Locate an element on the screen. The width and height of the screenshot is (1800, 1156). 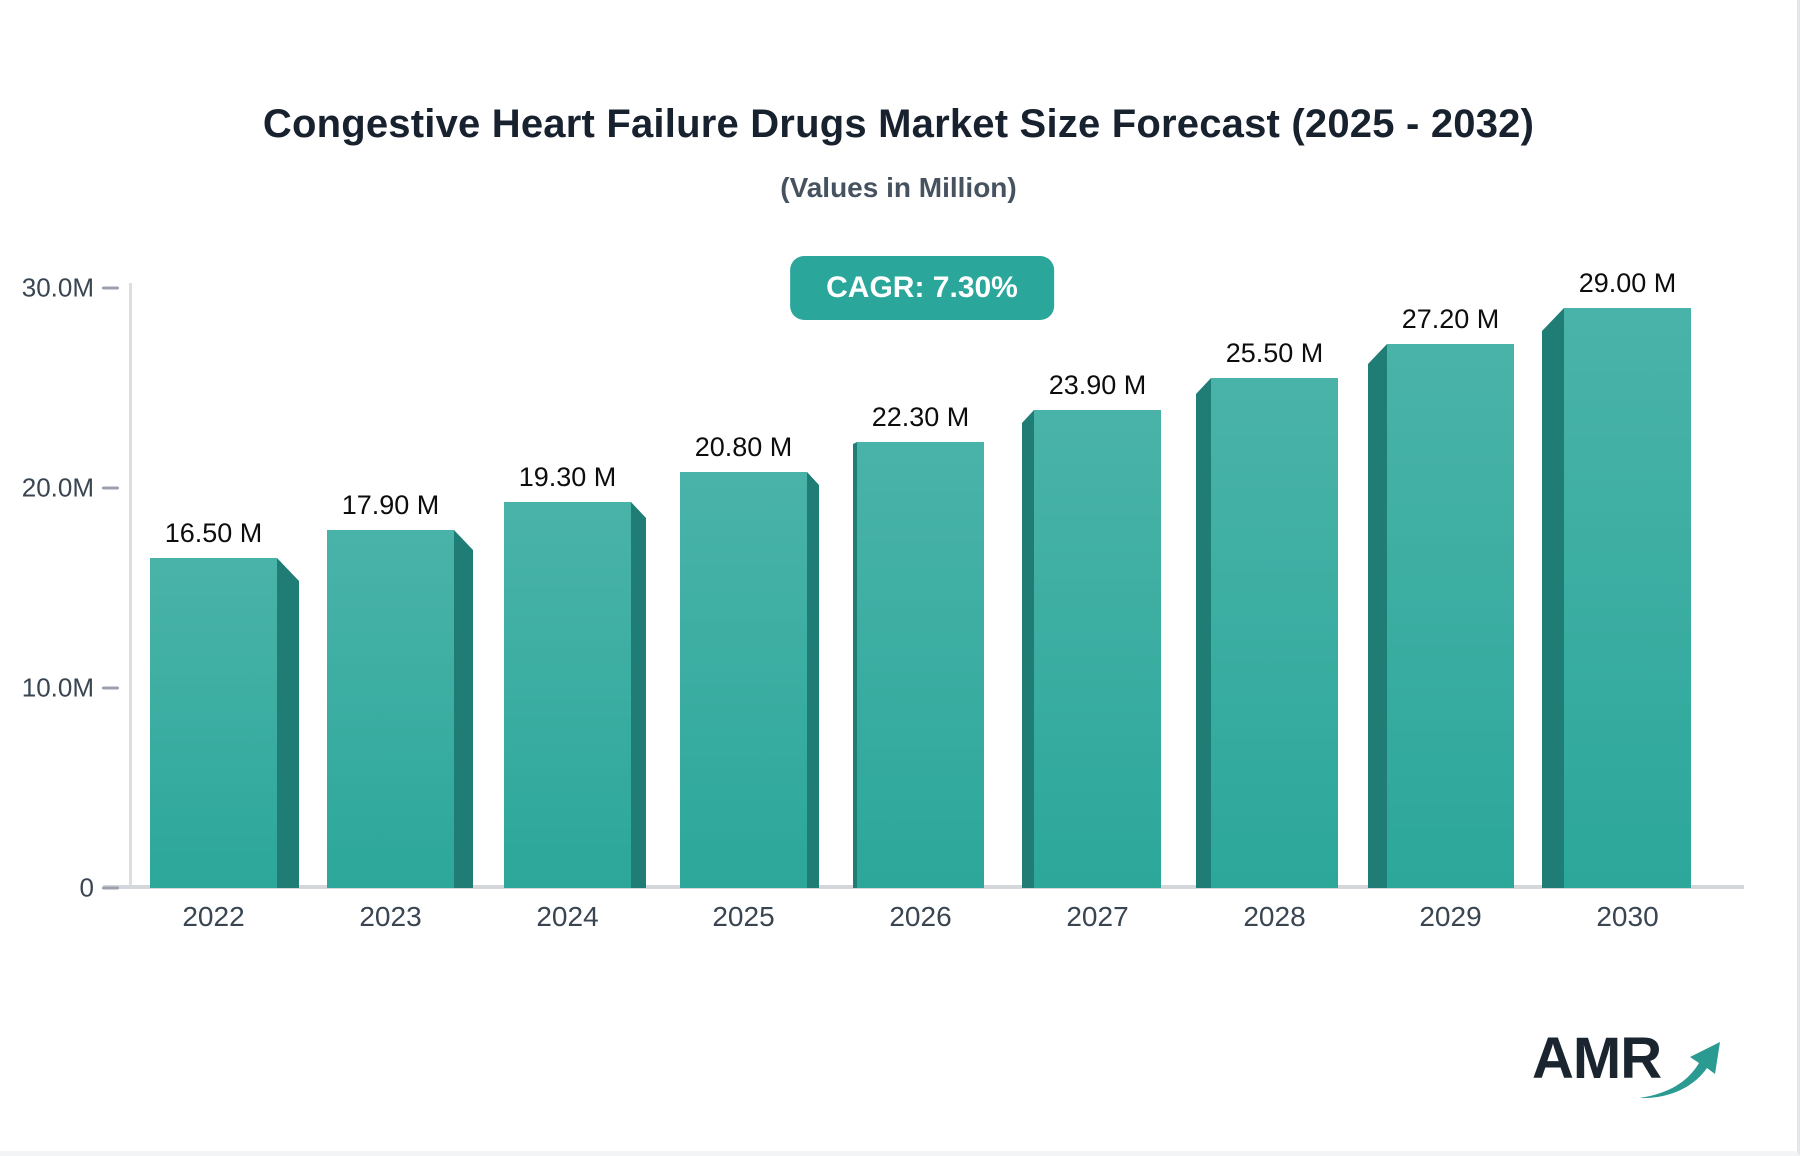
x-tick-2026: 2026 is located at coordinates (920, 916).